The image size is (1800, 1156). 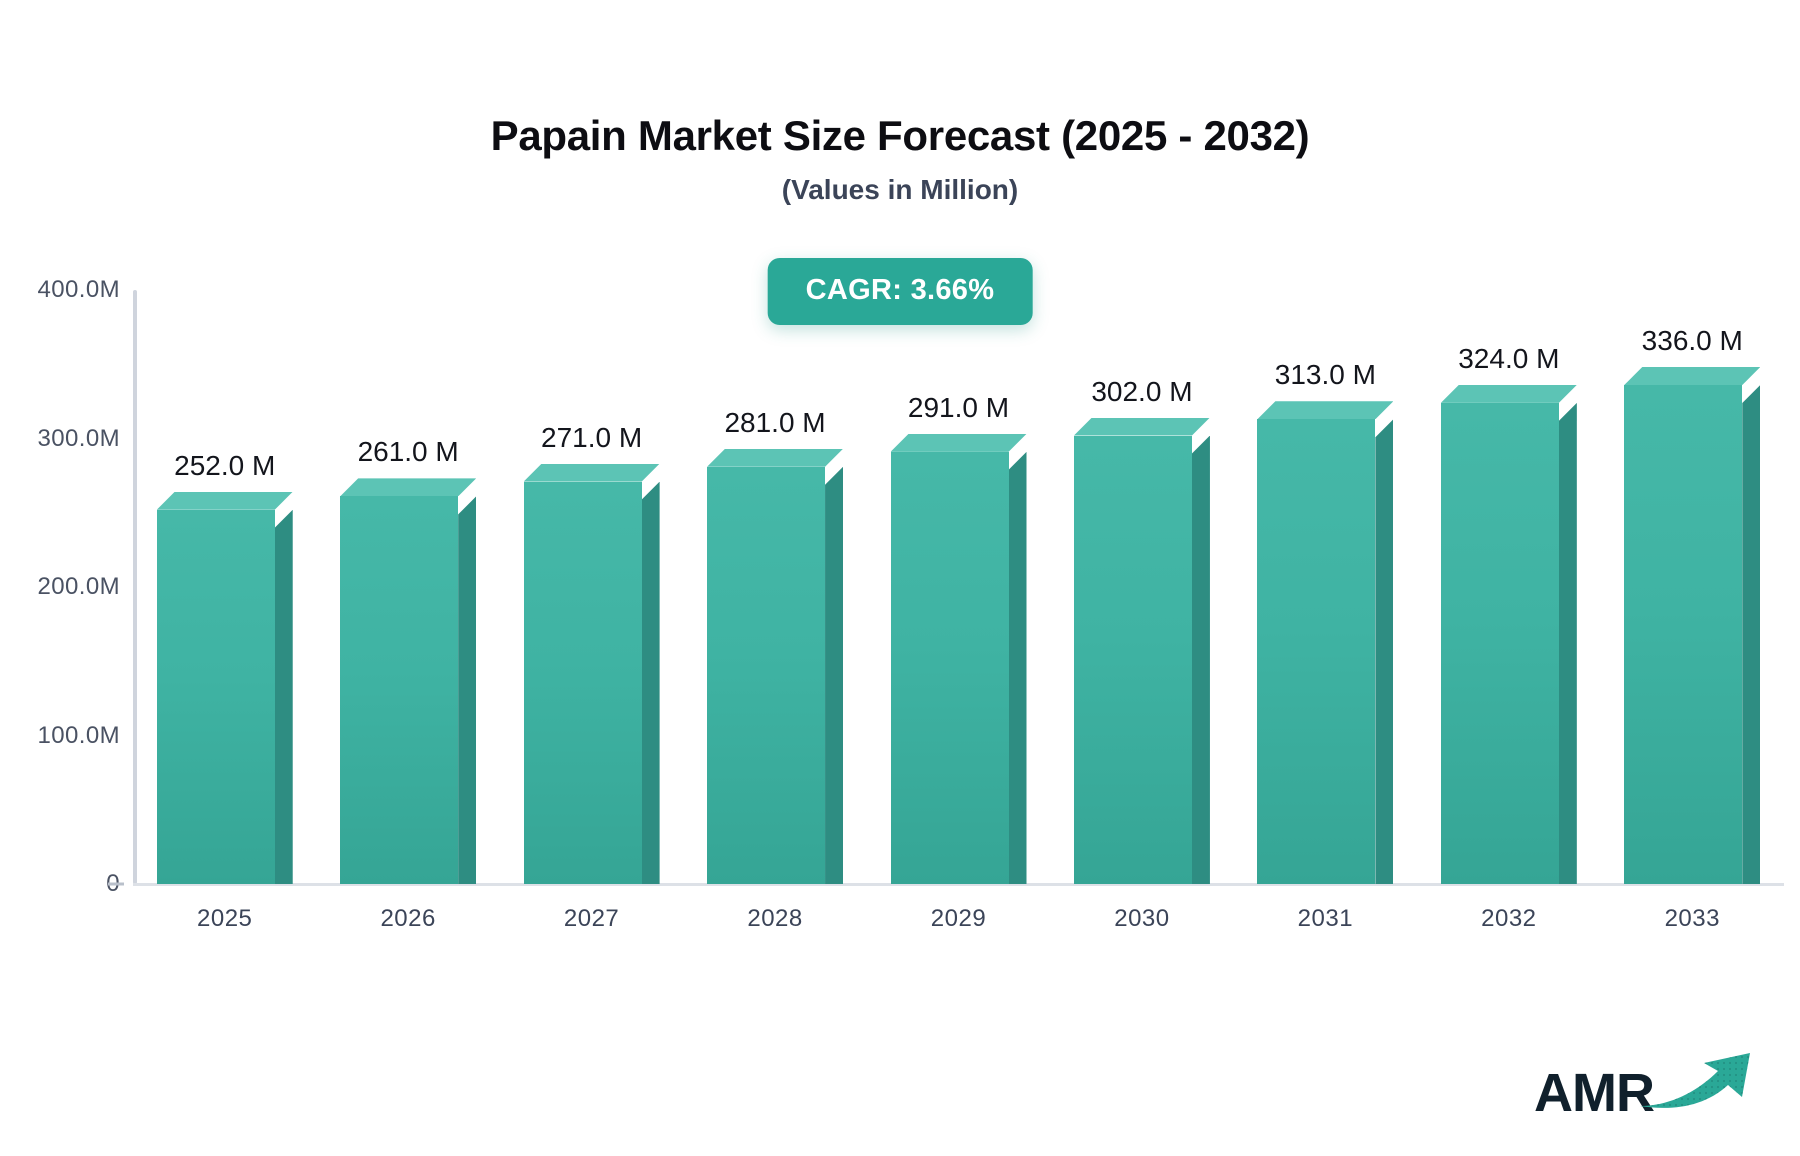 What do you see at coordinates (1142, 391) in the screenshot?
I see `bar-value-label: 302.0 M` at bounding box center [1142, 391].